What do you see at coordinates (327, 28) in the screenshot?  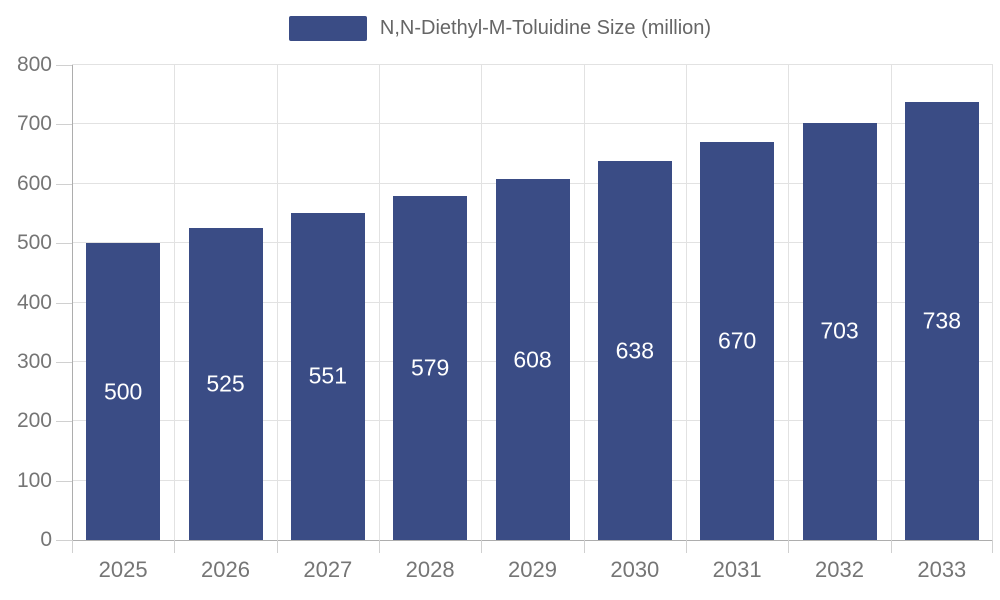 I see `legend-swatch` at bounding box center [327, 28].